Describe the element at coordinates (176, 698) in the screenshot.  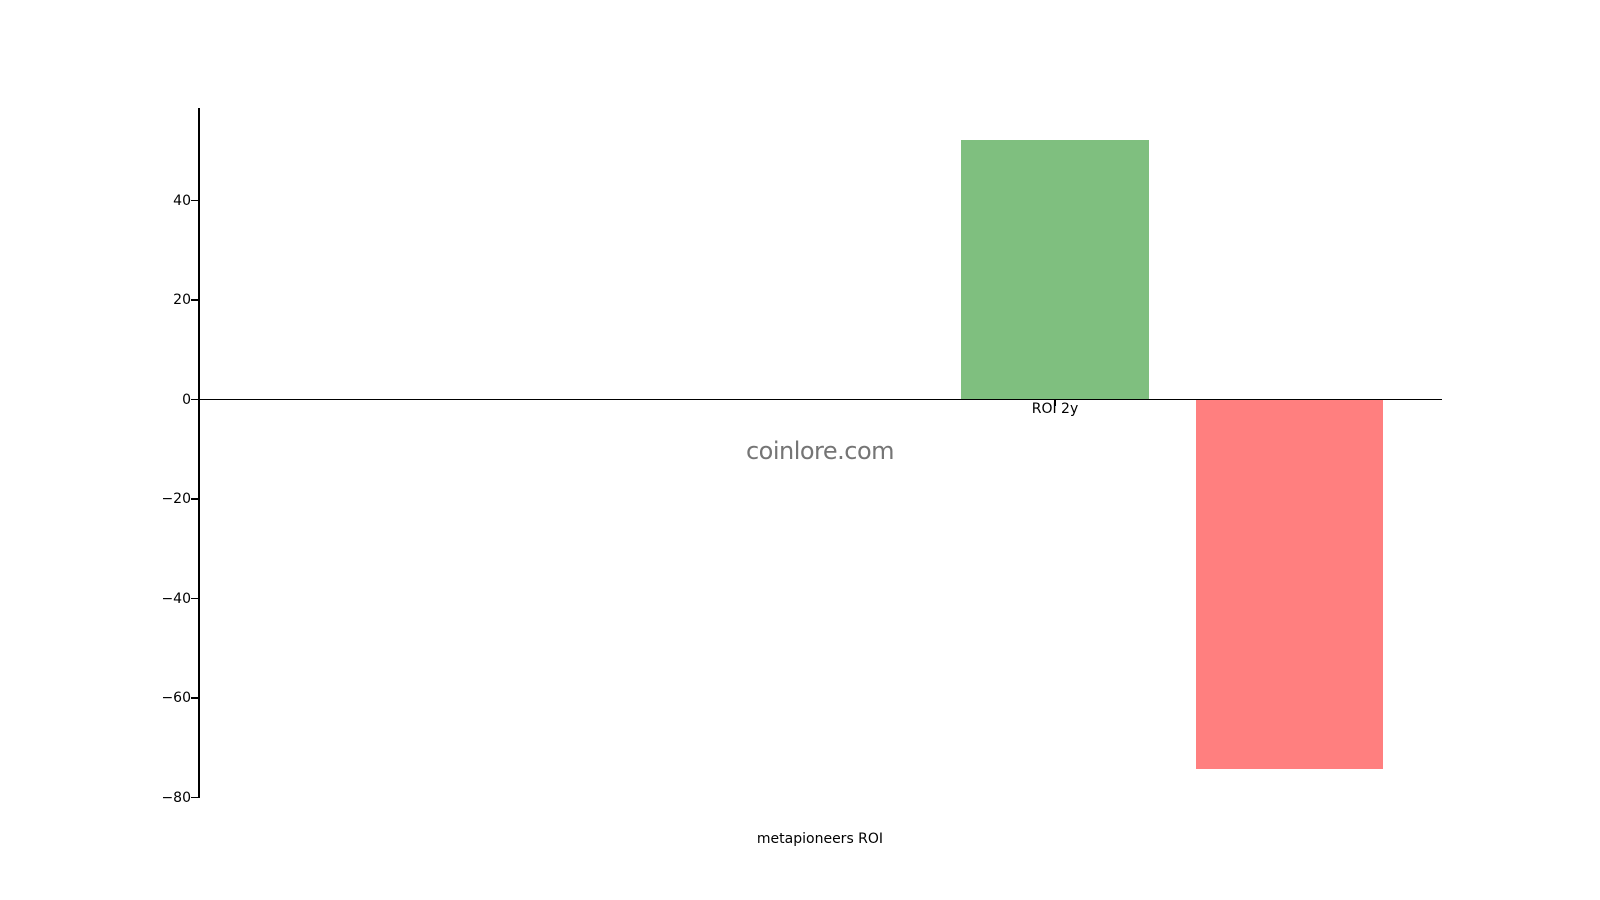
I see `y-tick-label: −60` at that location.